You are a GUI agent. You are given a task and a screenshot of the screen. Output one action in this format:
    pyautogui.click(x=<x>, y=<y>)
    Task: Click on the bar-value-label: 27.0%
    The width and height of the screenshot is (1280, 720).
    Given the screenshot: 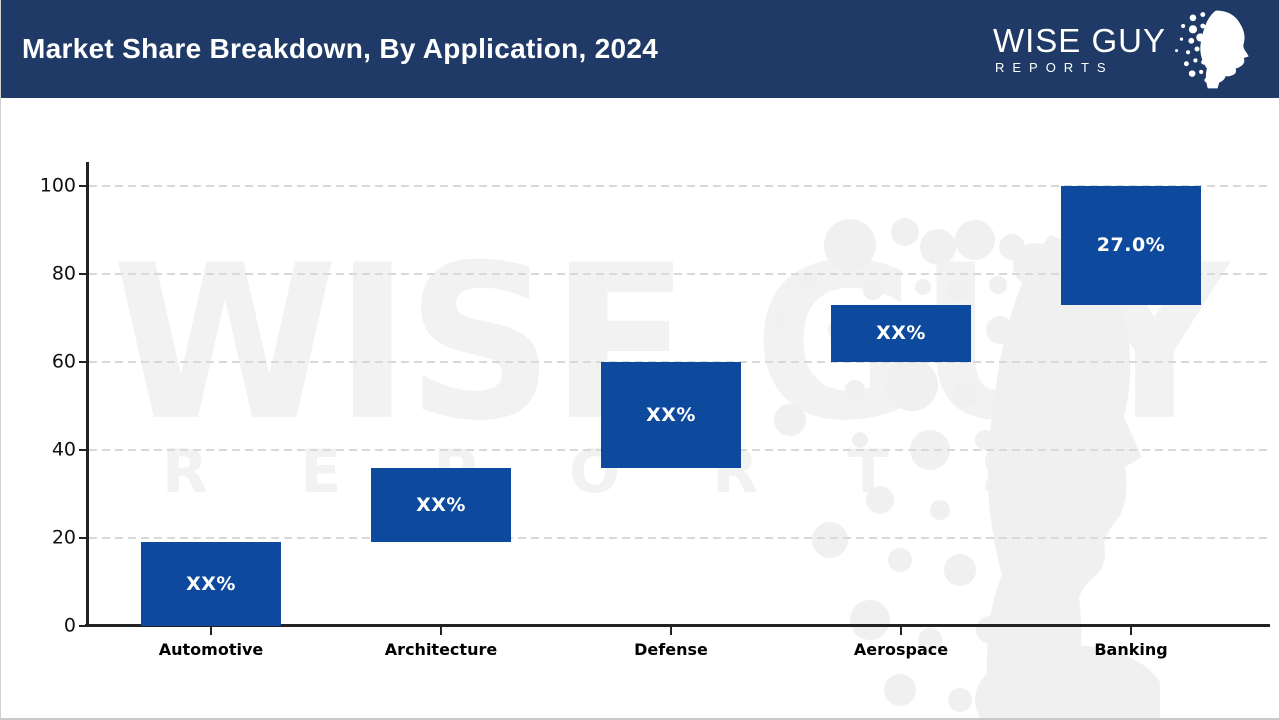 What is the action you would take?
    pyautogui.click(x=1131, y=245)
    